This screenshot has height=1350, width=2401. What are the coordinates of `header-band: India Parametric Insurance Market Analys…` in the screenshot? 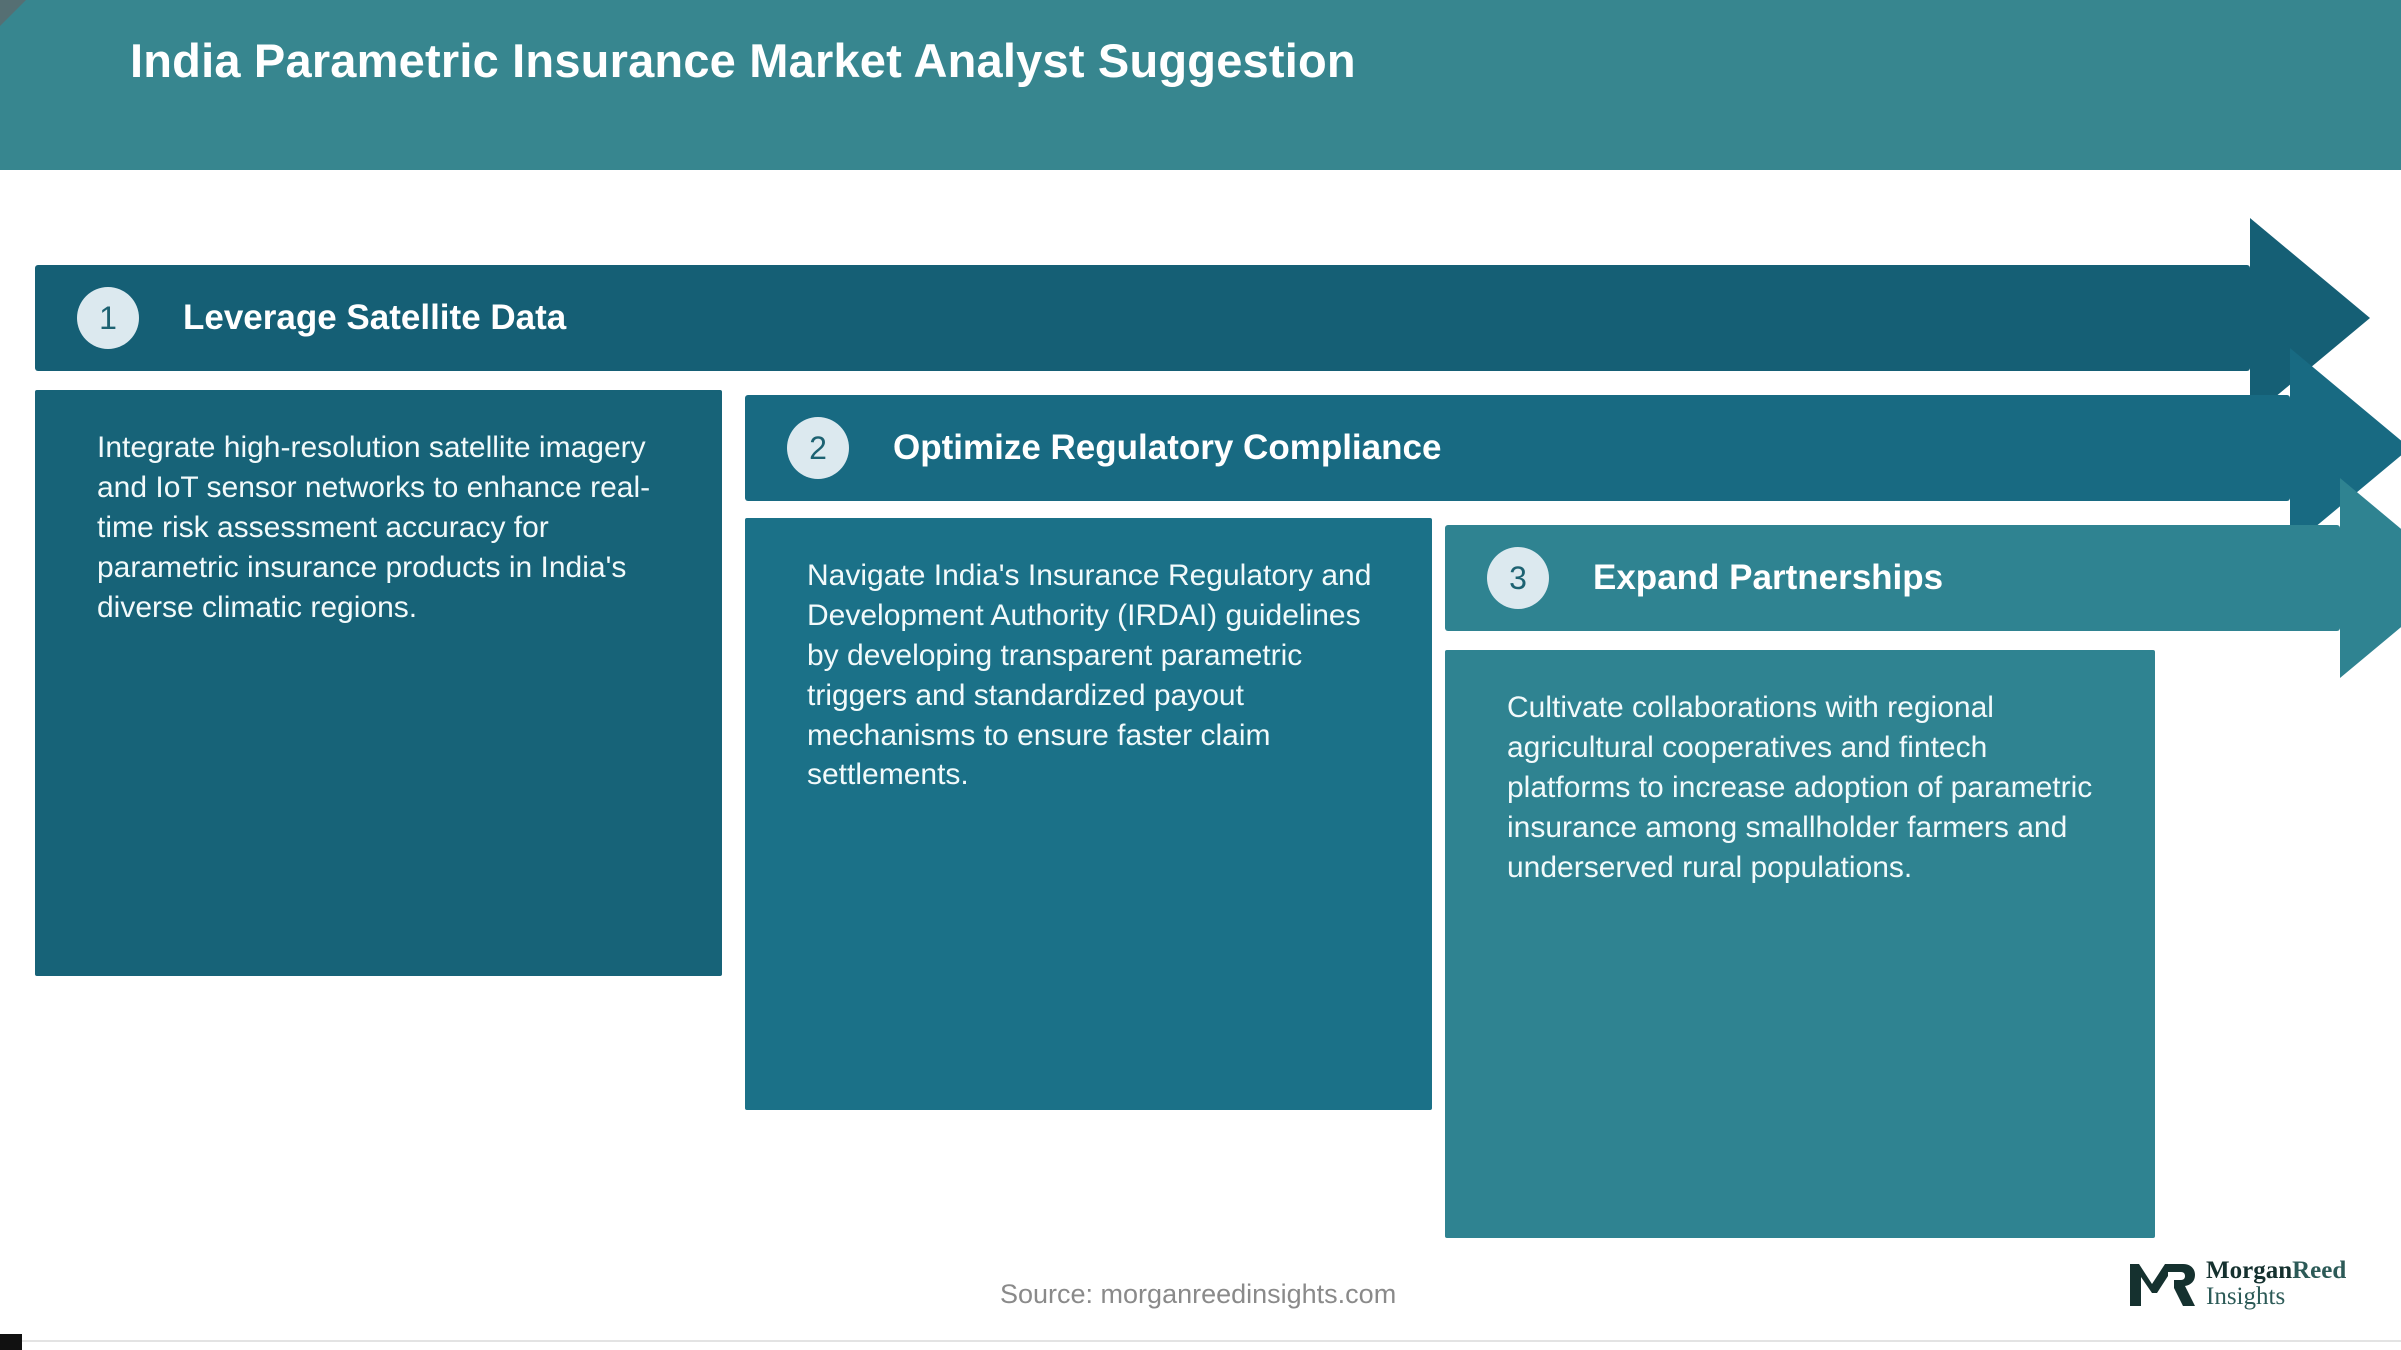 It's located at (1200, 85).